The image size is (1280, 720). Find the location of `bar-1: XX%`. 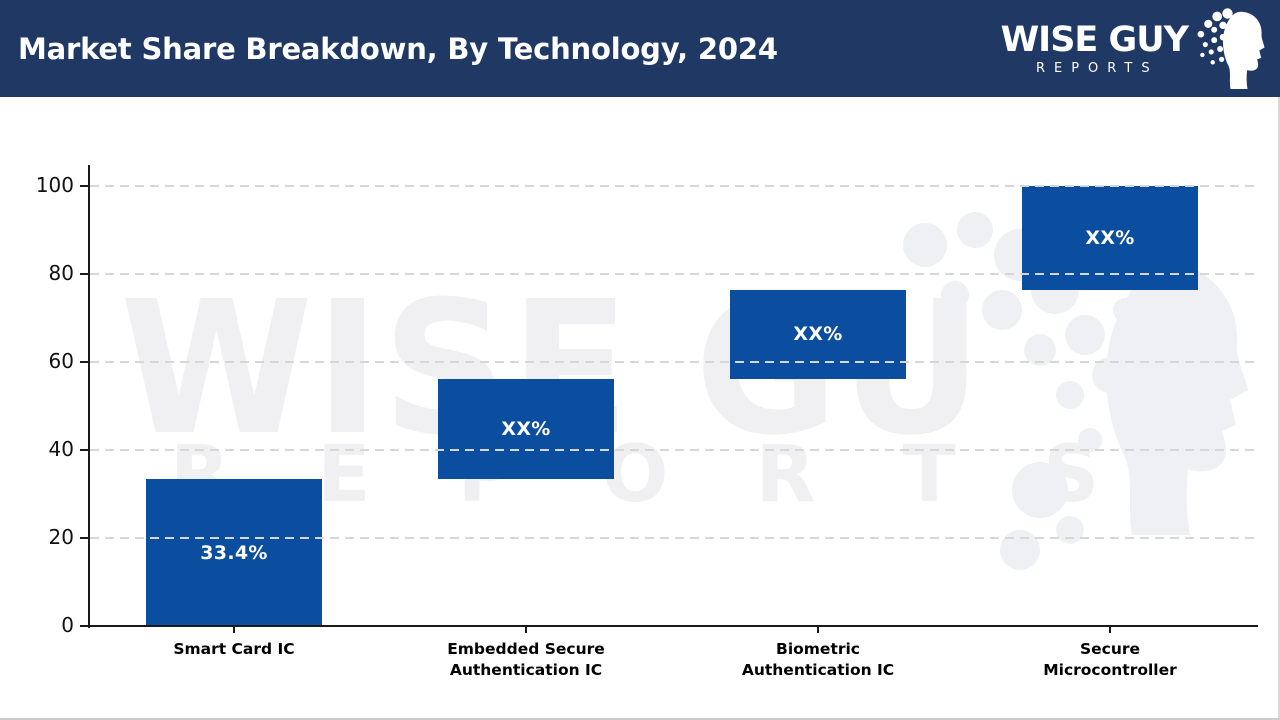

bar-1: XX% is located at coordinates (526, 429).